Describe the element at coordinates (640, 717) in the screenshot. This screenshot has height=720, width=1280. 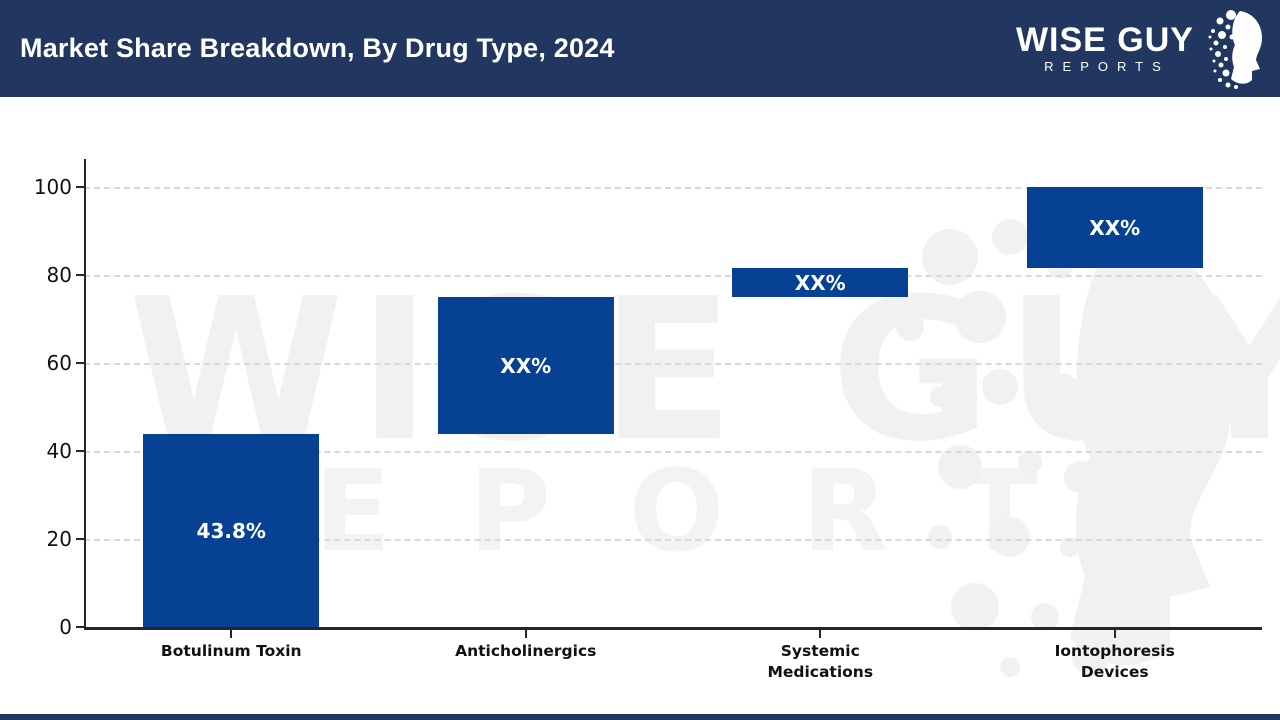
I see `footer-bar` at that location.